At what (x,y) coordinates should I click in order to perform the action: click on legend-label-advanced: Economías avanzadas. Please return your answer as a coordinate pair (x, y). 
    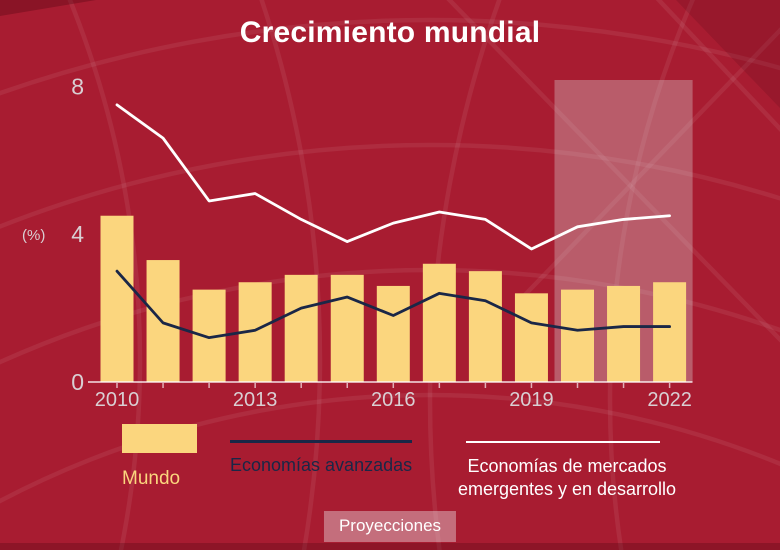
    Looking at the image, I should click on (321, 465).